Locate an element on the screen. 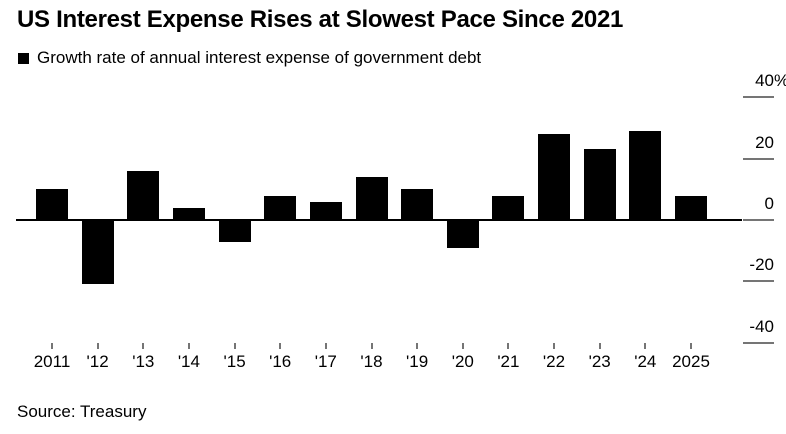 Image resolution: width=786 pixels, height=434 pixels. x-axis-tick-label: '21 is located at coordinates (508, 361).